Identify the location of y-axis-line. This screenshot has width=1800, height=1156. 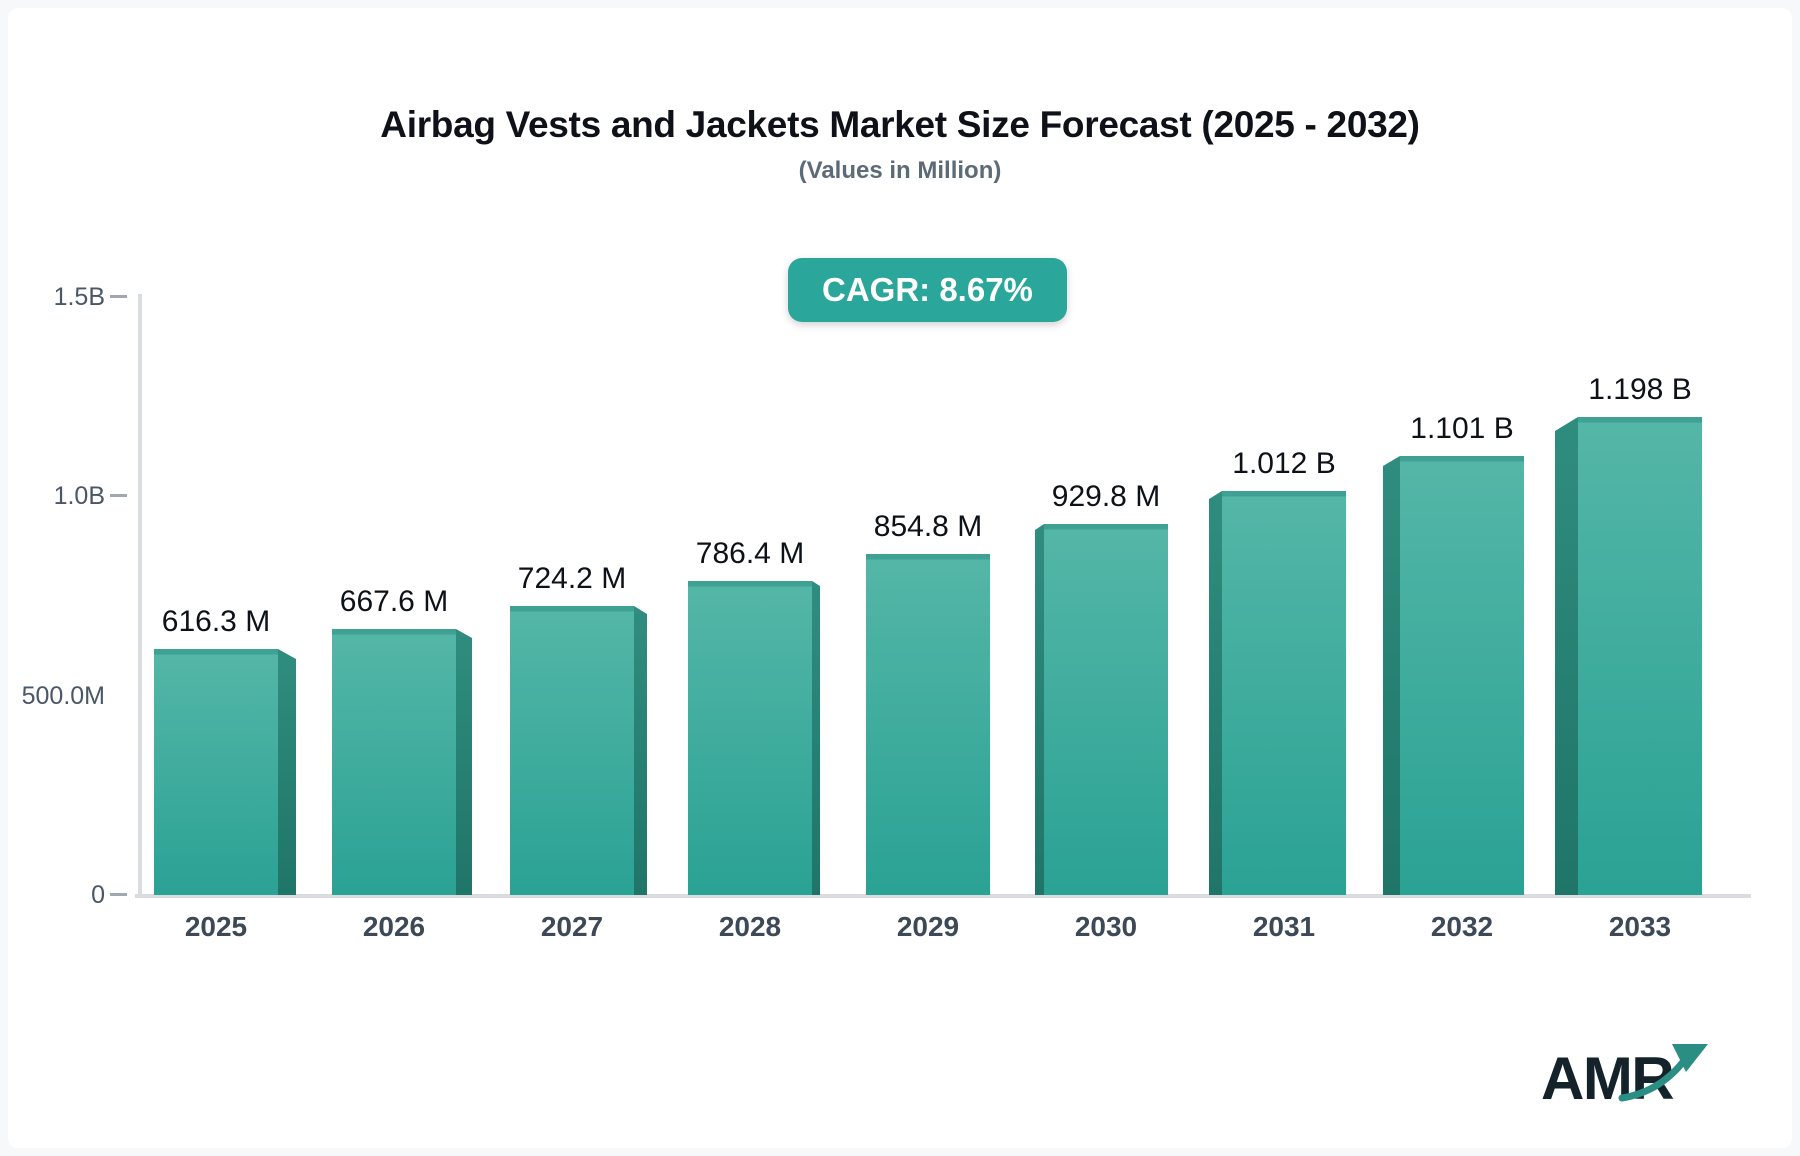
(140, 596).